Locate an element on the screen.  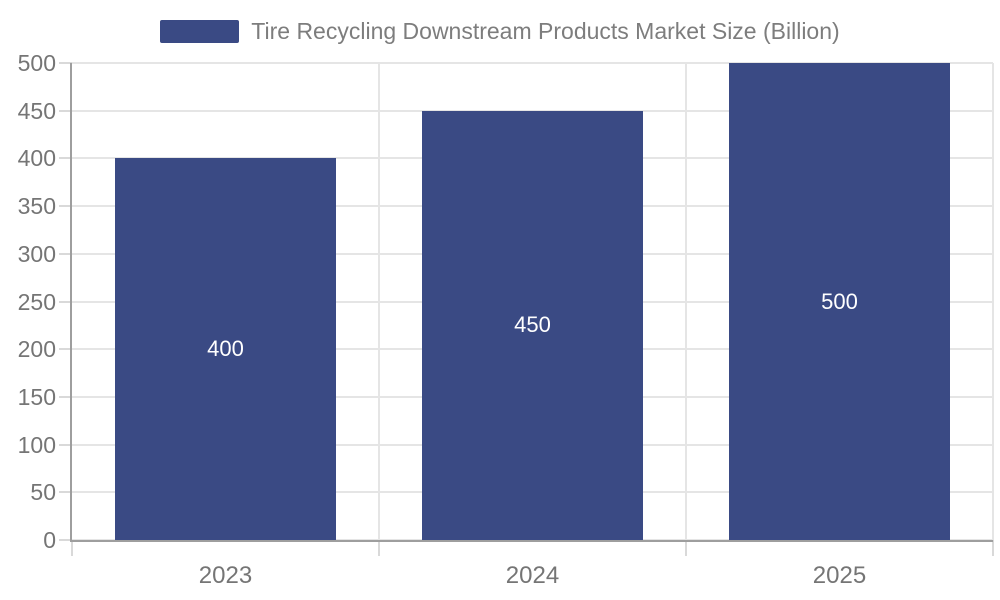
y-tick-label: 50 is located at coordinates (43, 492).